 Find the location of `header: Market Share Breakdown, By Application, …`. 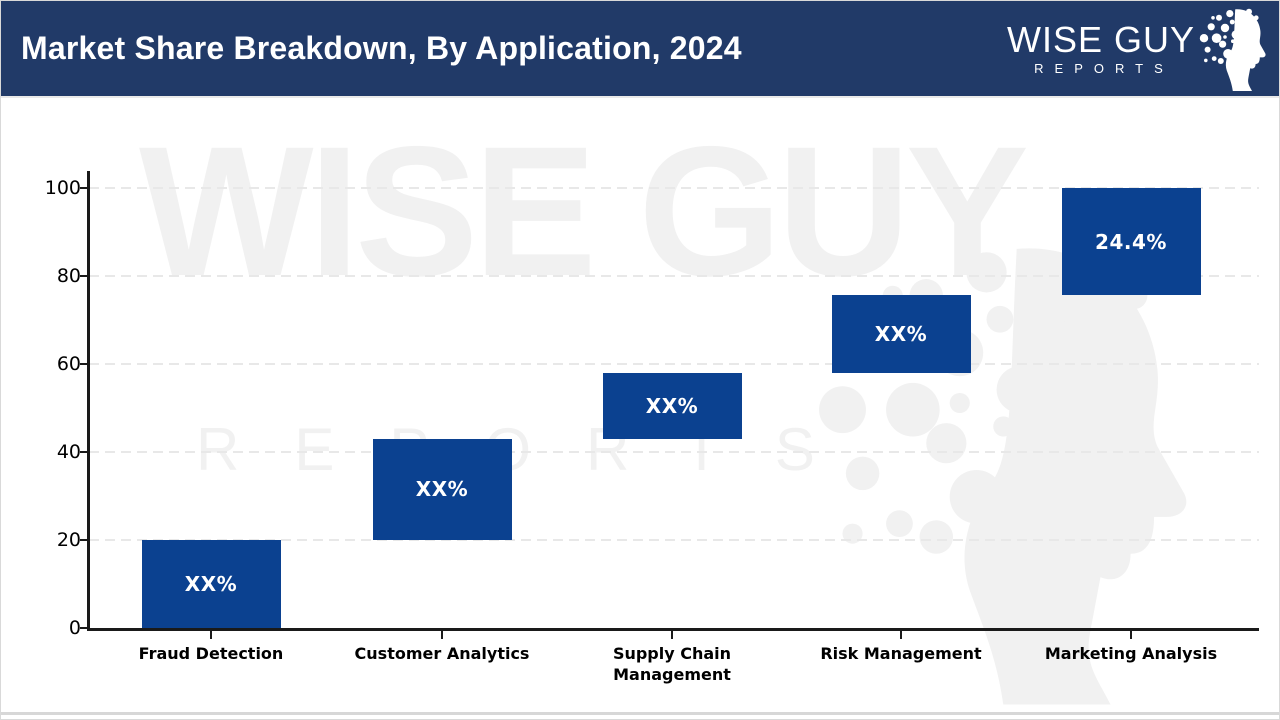

header: Market Share Breakdown, By Application, … is located at coordinates (640, 49).